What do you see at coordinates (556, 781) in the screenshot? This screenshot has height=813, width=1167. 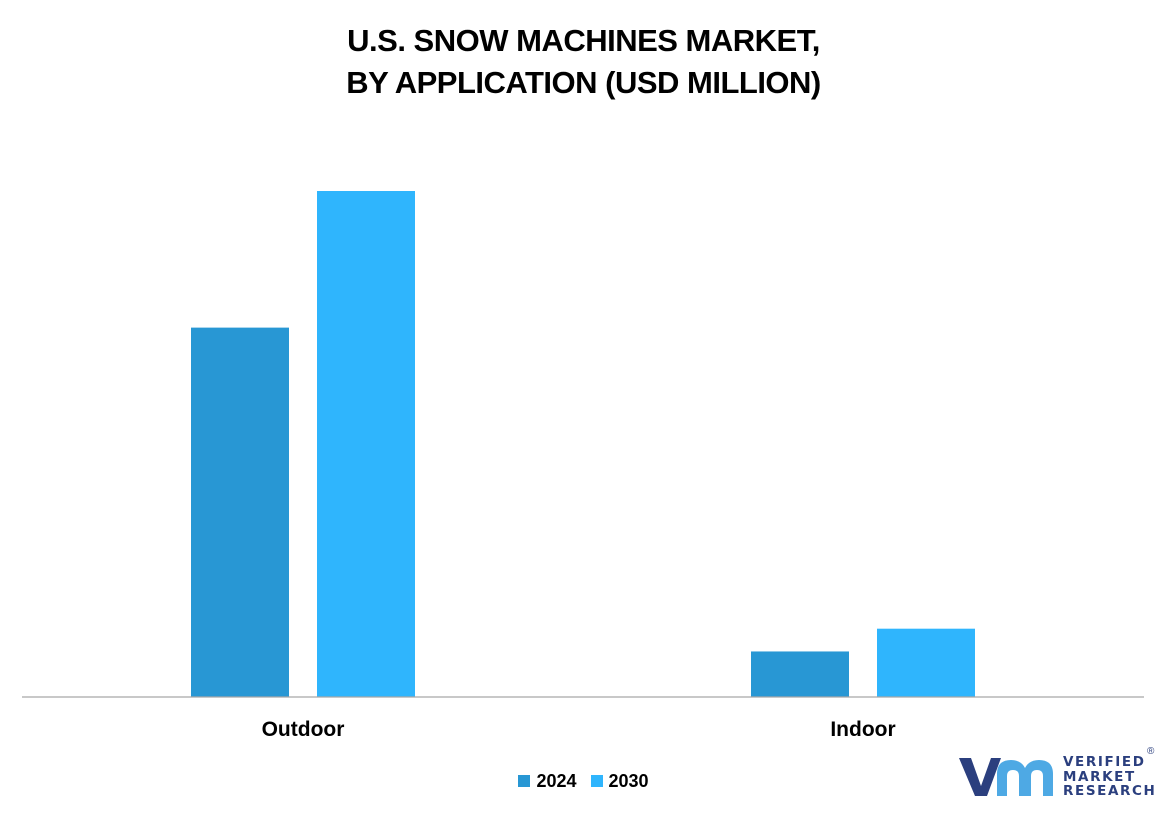 I see `legend-label-2024: 2024` at bounding box center [556, 781].